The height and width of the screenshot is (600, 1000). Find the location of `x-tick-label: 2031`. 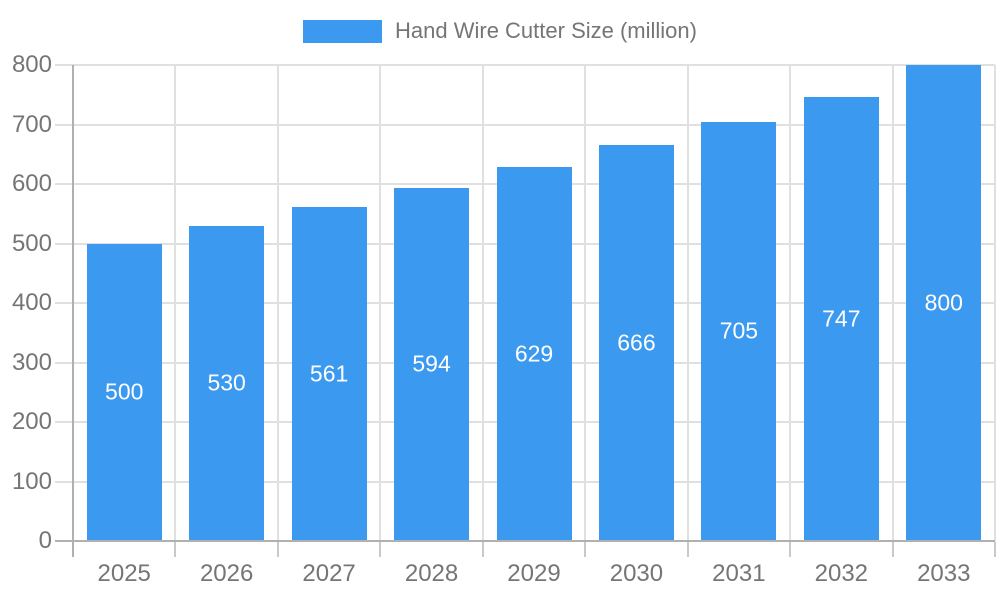

x-tick-label: 2031 is located at coordinates (739, 573).